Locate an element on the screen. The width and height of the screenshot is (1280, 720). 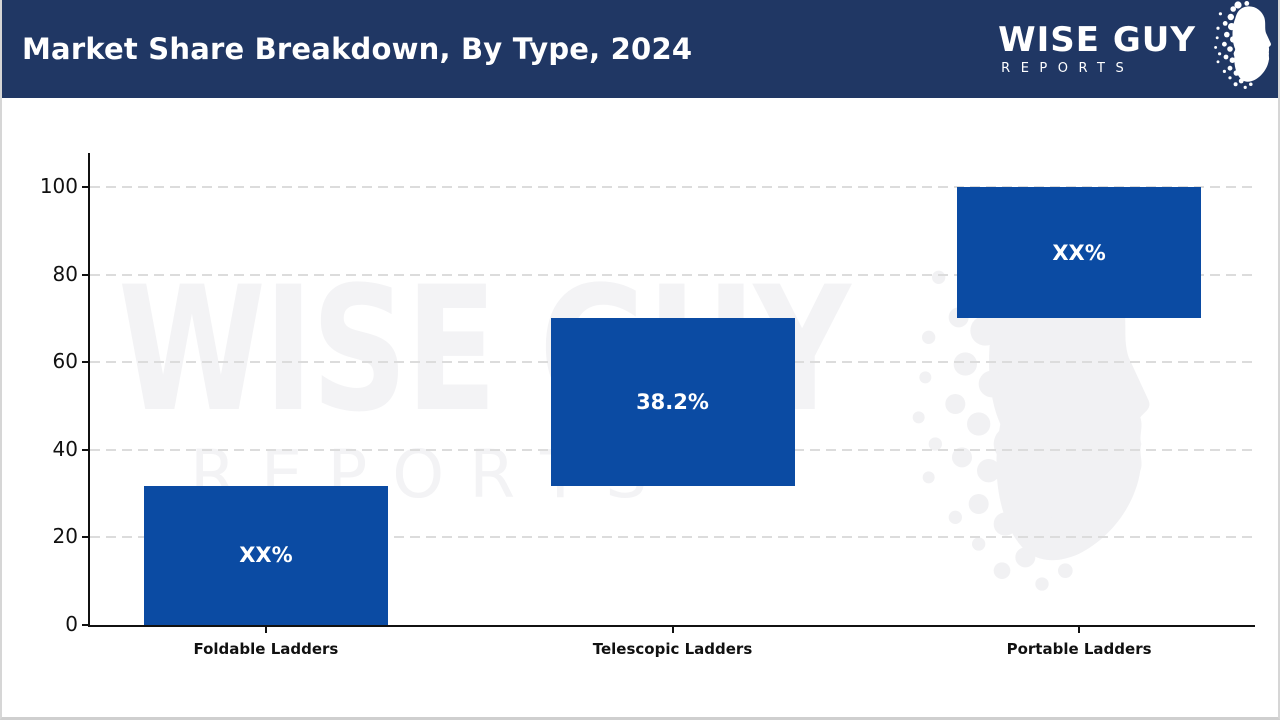
x-axis-category-label: Foldable Ladders is located at coordinates (266, 649).